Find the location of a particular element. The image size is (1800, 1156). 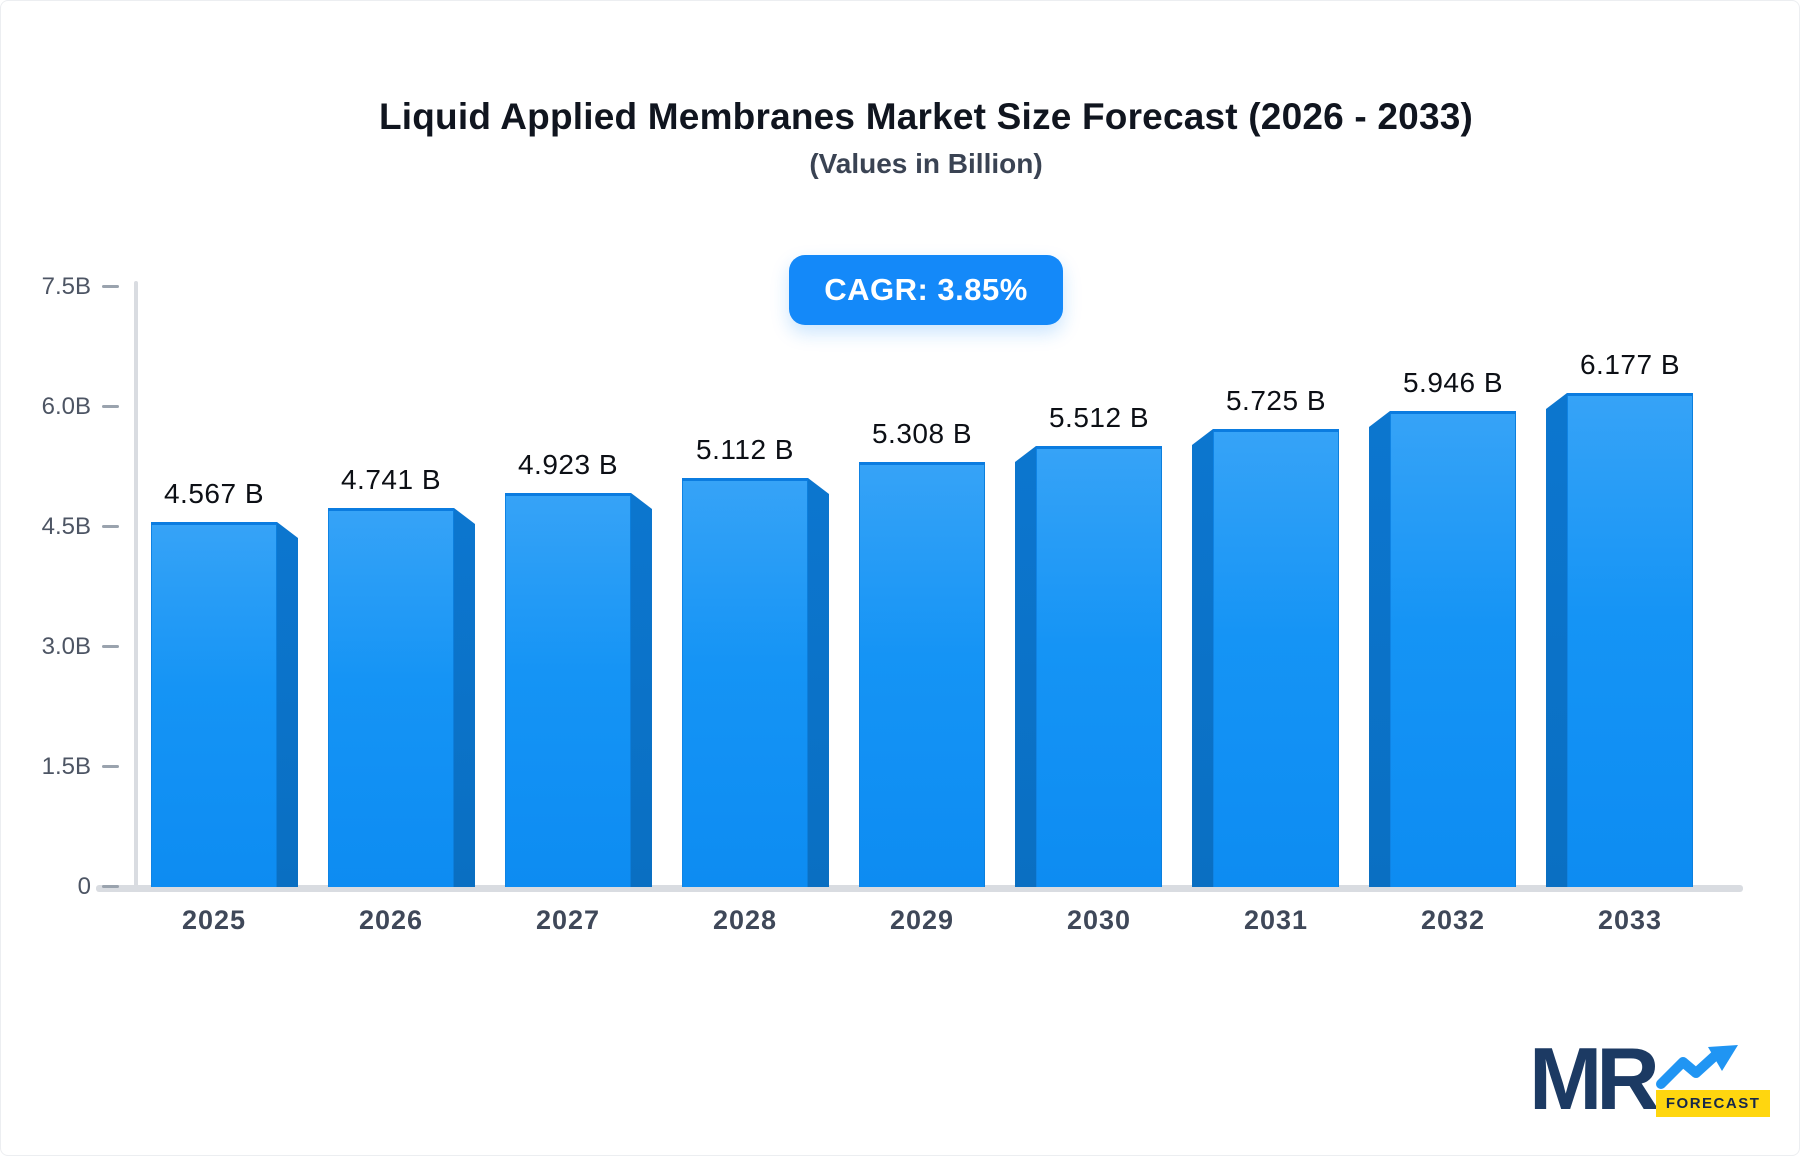

x-tick-label-2029: 2029 is located at coordinates (922, 920).